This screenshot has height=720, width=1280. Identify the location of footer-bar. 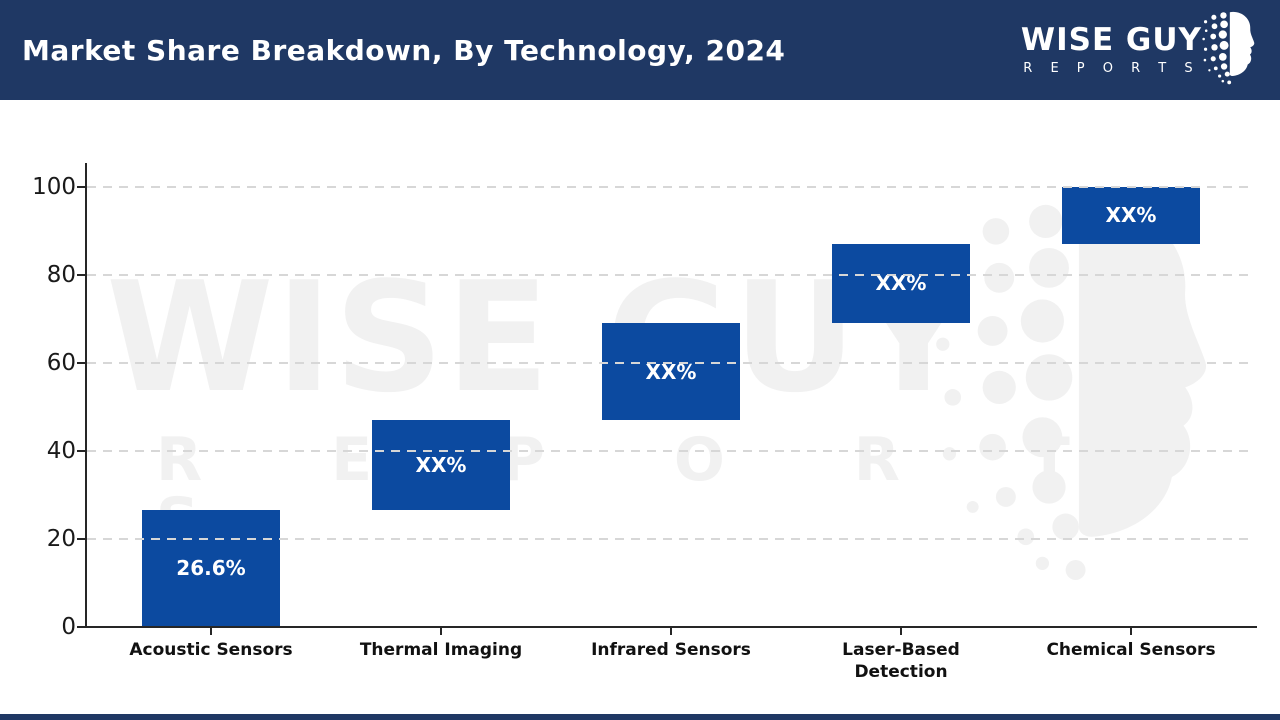
(640, 717).